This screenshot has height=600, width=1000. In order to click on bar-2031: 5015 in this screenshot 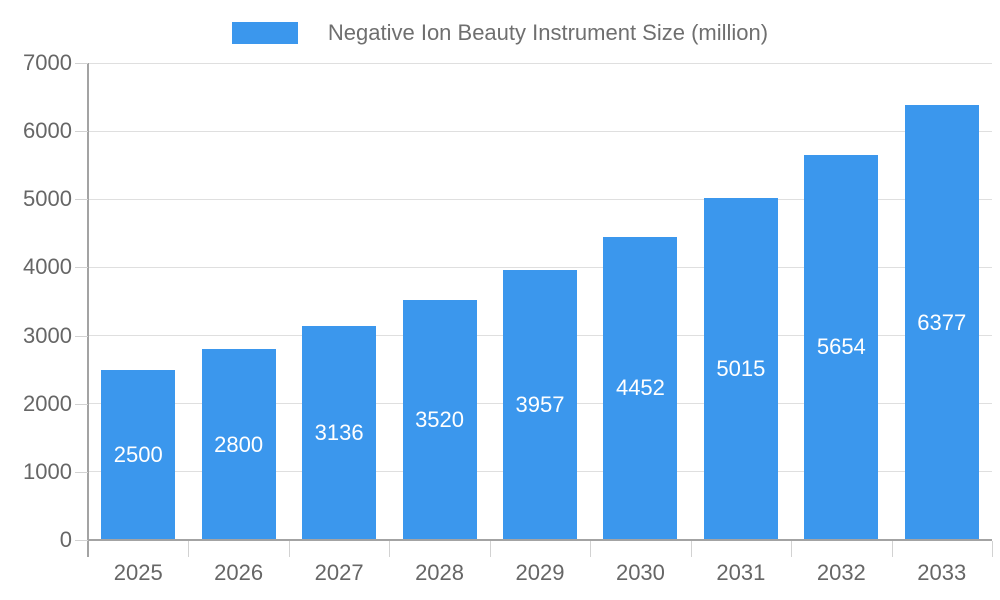, I will do `click(740, 369)`.